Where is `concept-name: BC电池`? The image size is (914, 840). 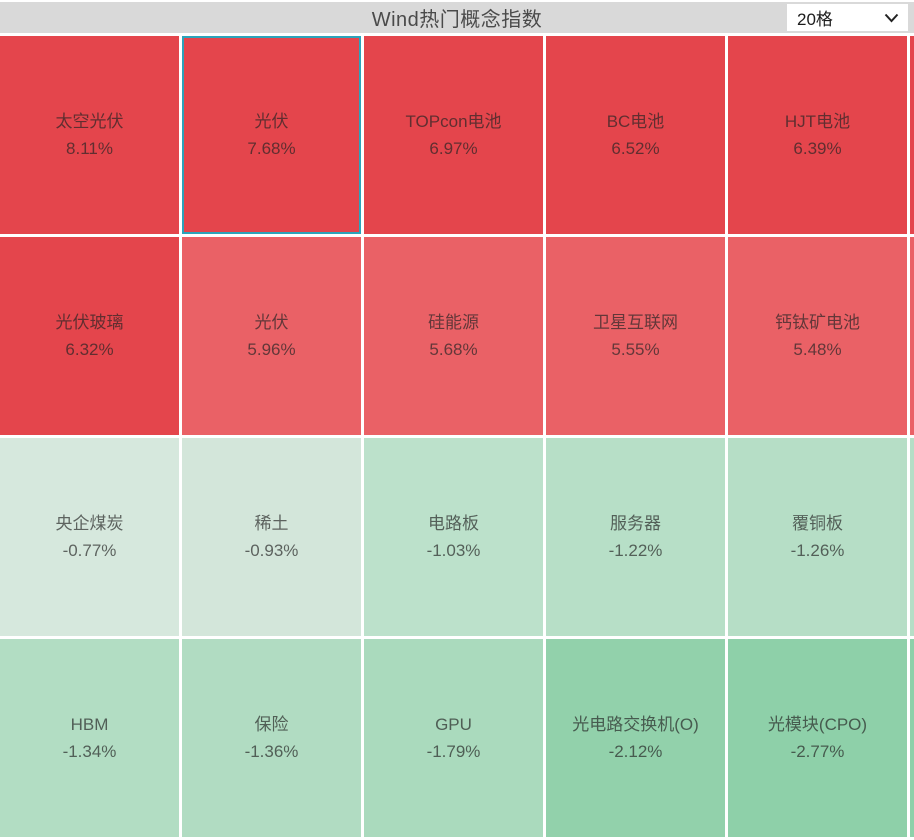 concept-name: BC电池 is located at coordinates (635, 121).